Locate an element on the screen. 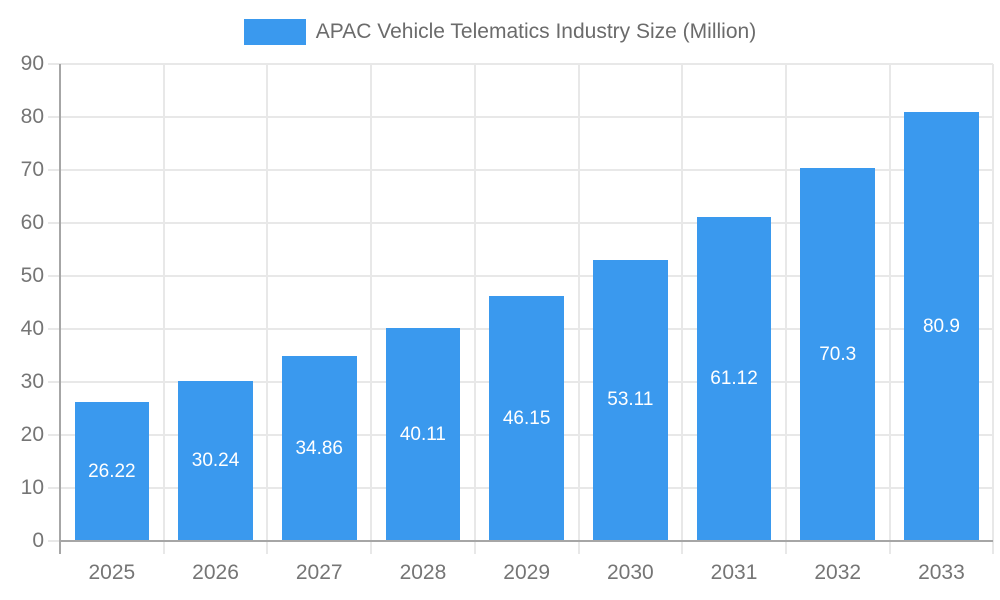 This screenshot has width=1000, height=600. bar-value-label: 30.24 is located at coordinates (215, 460).